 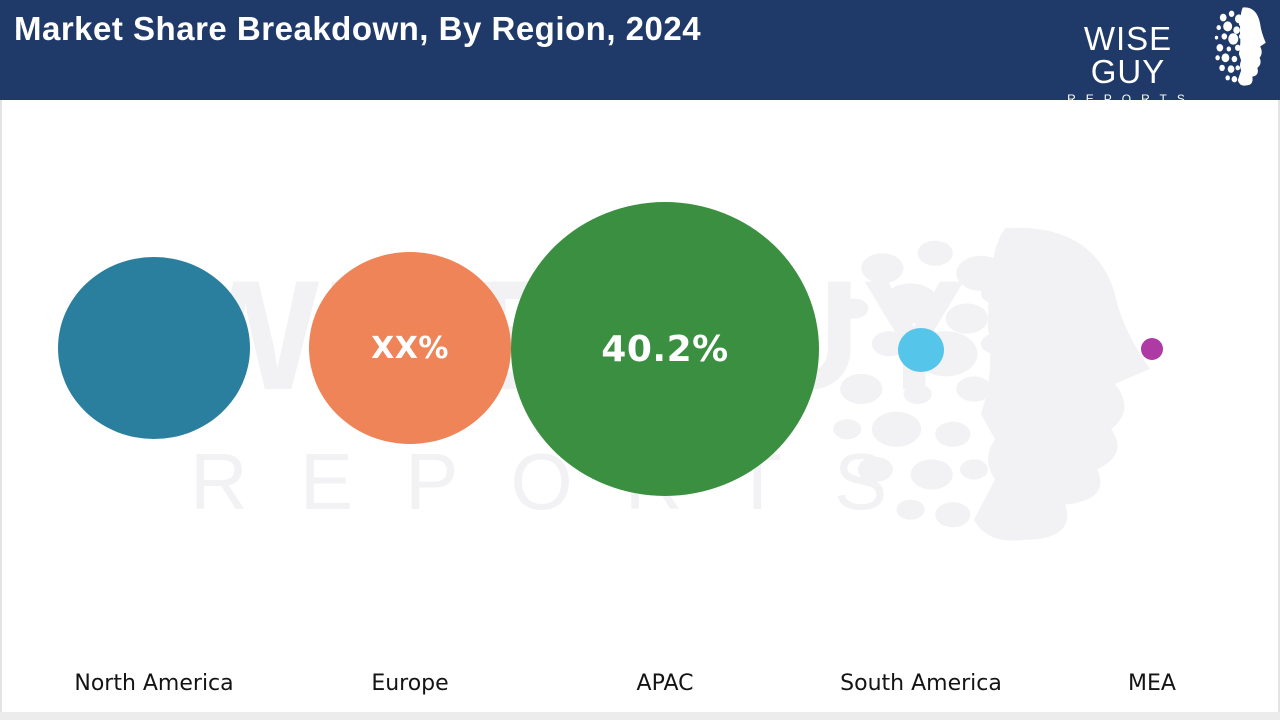 I want to click on bubble-mea, so click(x=1152, y=349).